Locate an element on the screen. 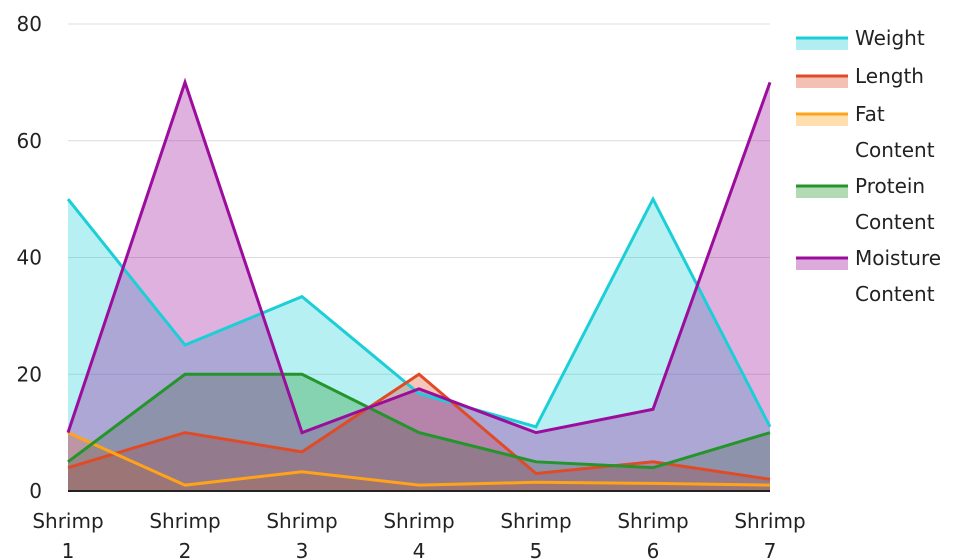 The width and height of the screenshot is (960, 560). y-tick-label: 80 is located at coordinates (29, 24).